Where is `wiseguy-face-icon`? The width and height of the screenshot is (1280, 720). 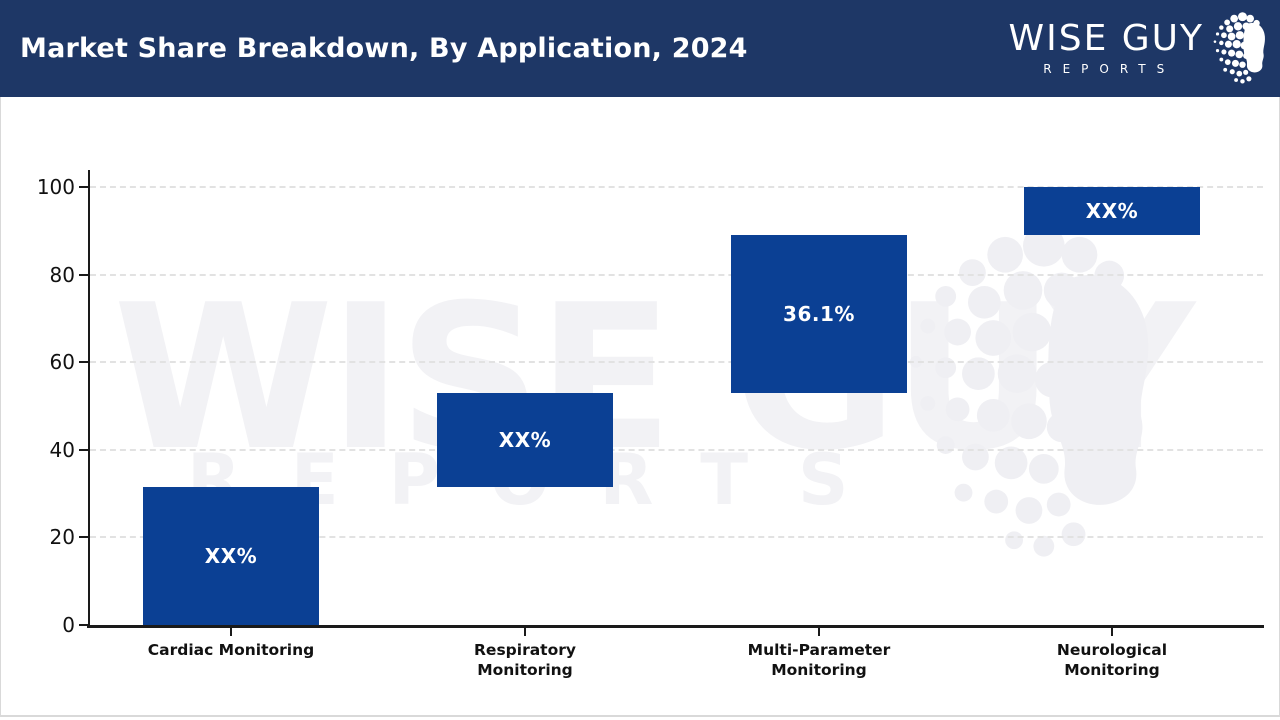
wiseguy-face-icon is located at coordinates (1238, 49).